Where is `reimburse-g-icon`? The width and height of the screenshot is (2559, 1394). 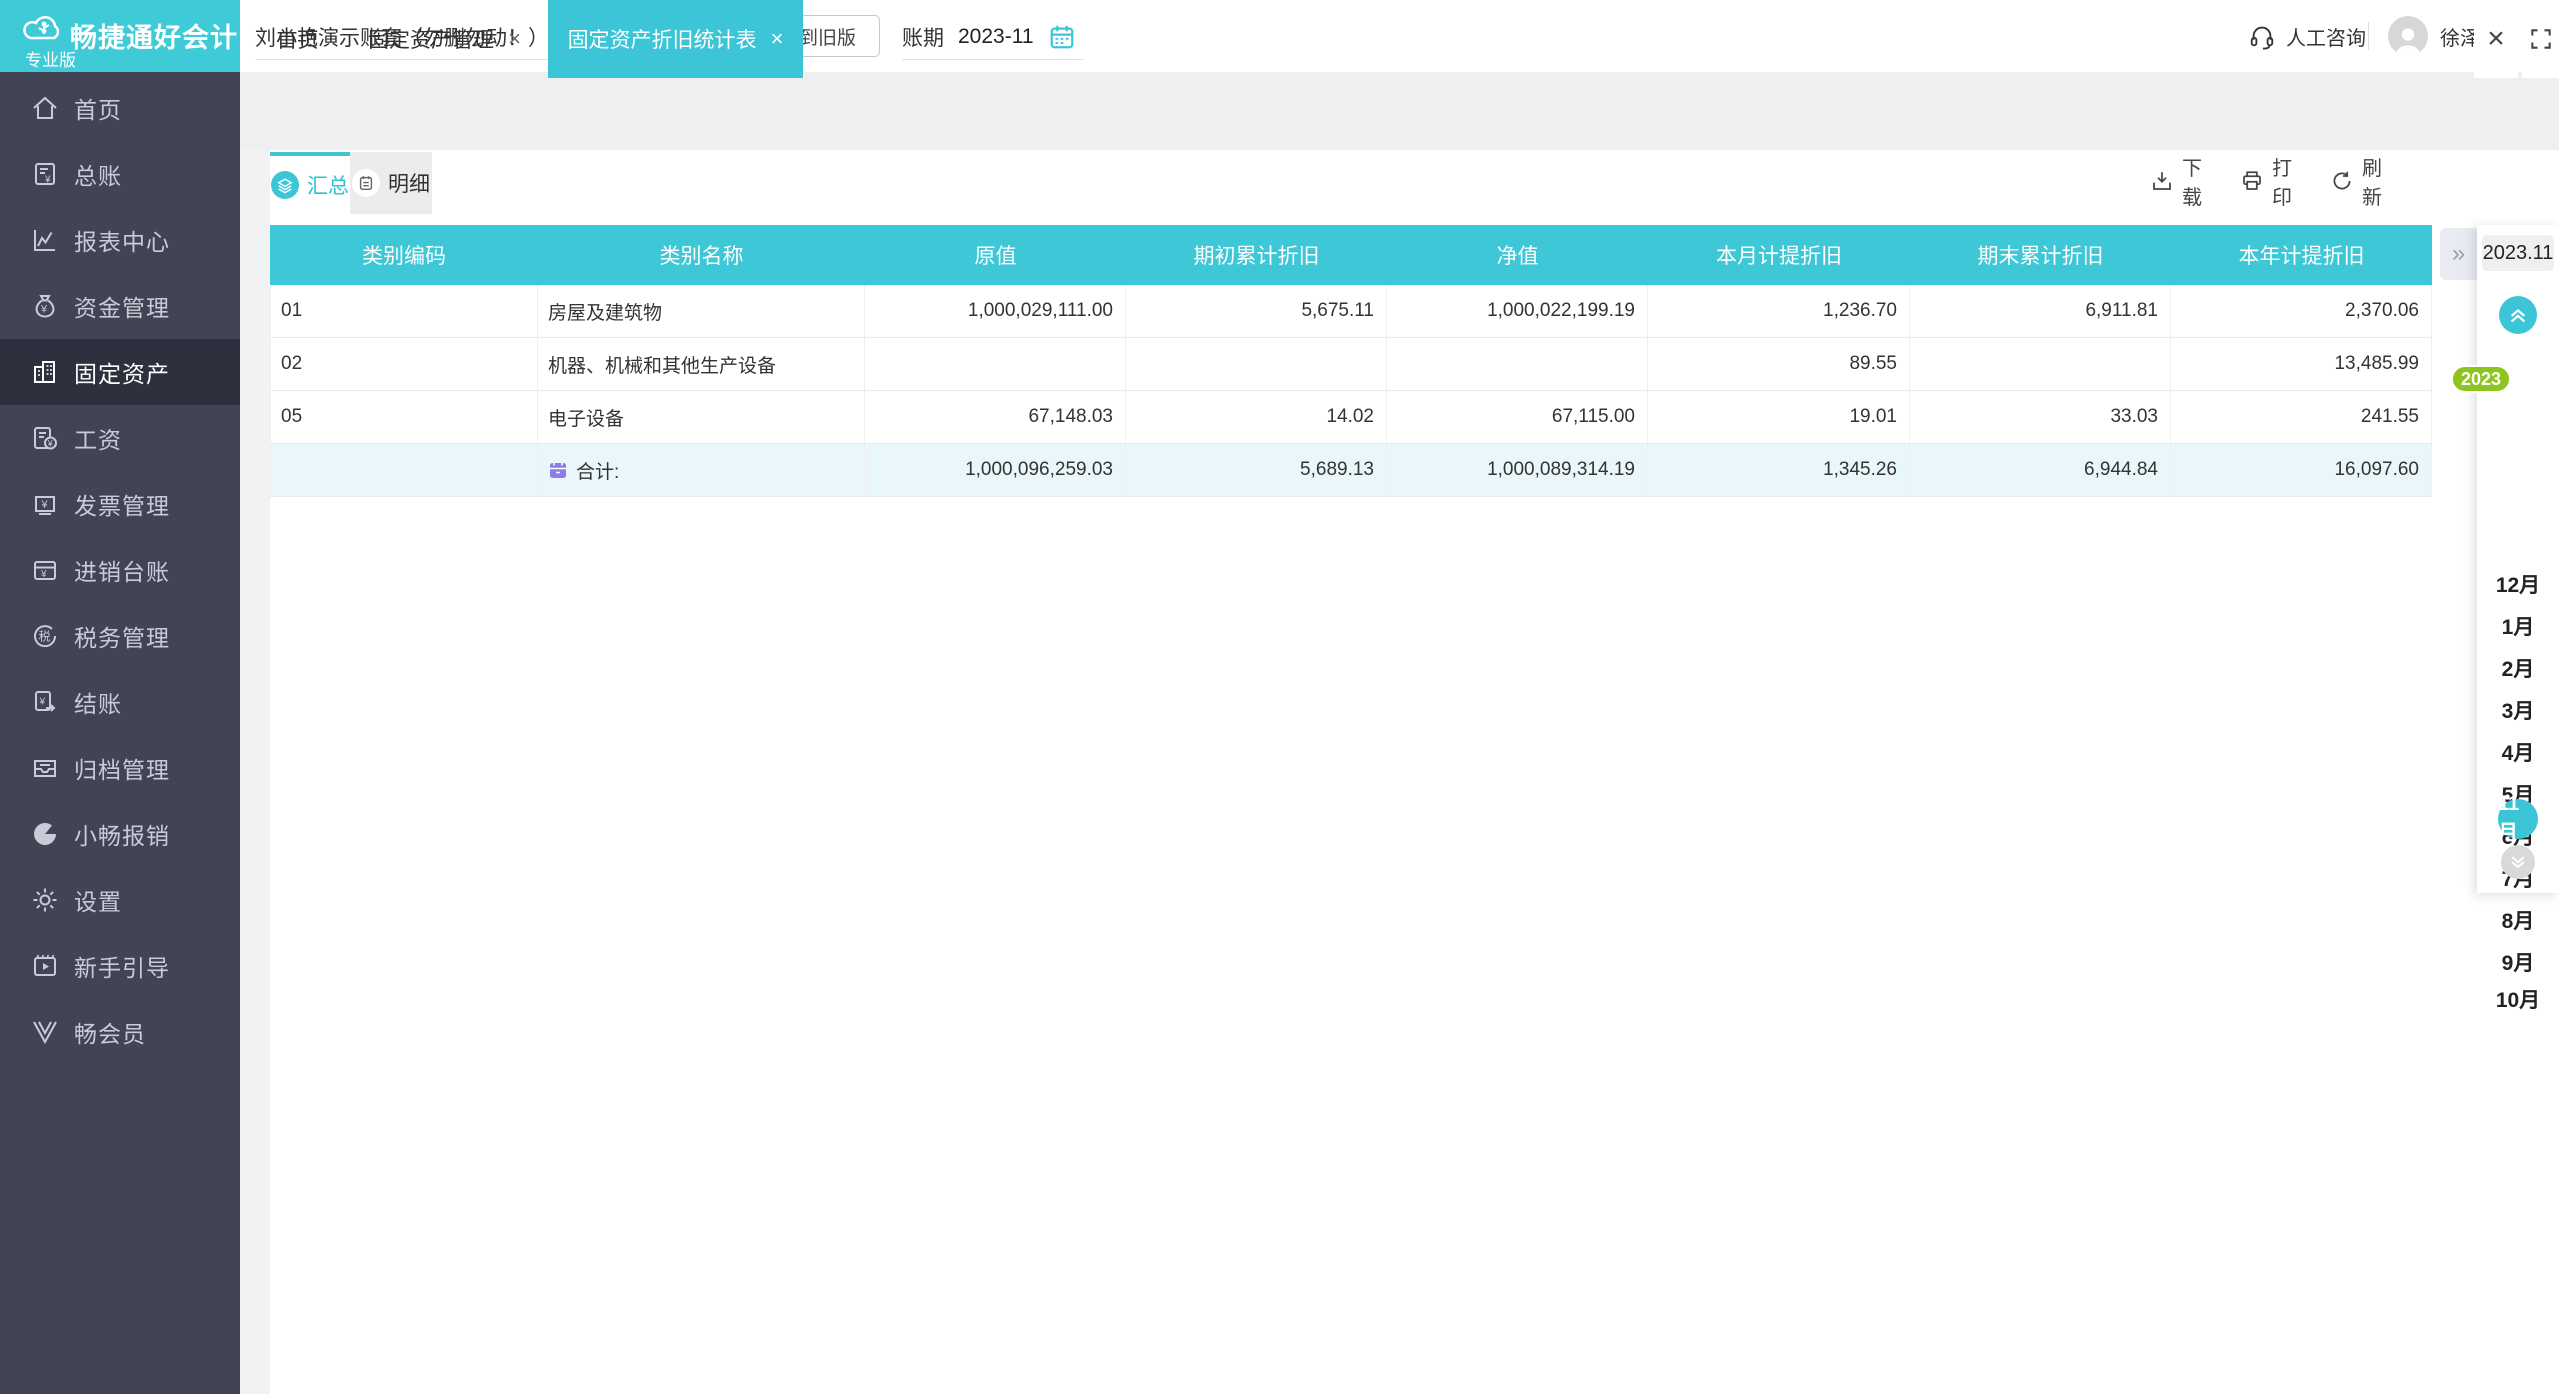 reimburse-g-icon is located at coordinates (45, 834).